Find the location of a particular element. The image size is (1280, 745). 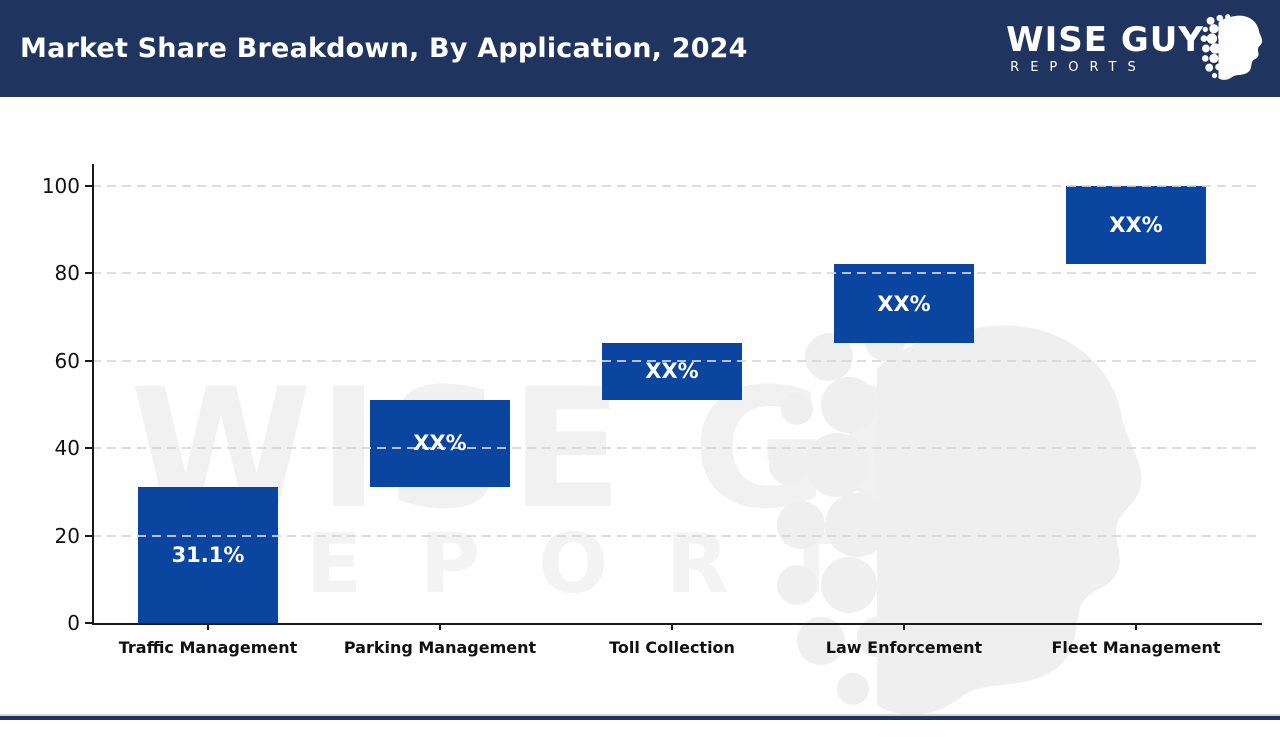

y-tick-label-60: 60 is located at coordinates (67, 360).